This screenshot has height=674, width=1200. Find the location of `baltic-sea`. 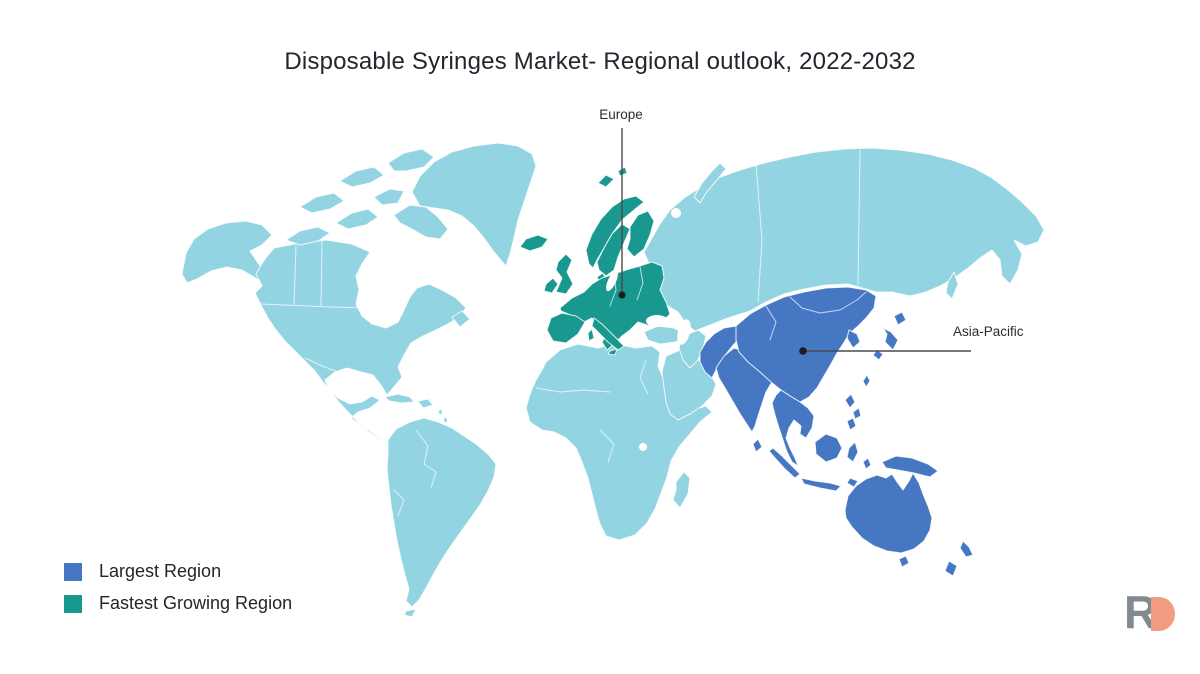

baltic-sea is located at coordinates (612, 281).